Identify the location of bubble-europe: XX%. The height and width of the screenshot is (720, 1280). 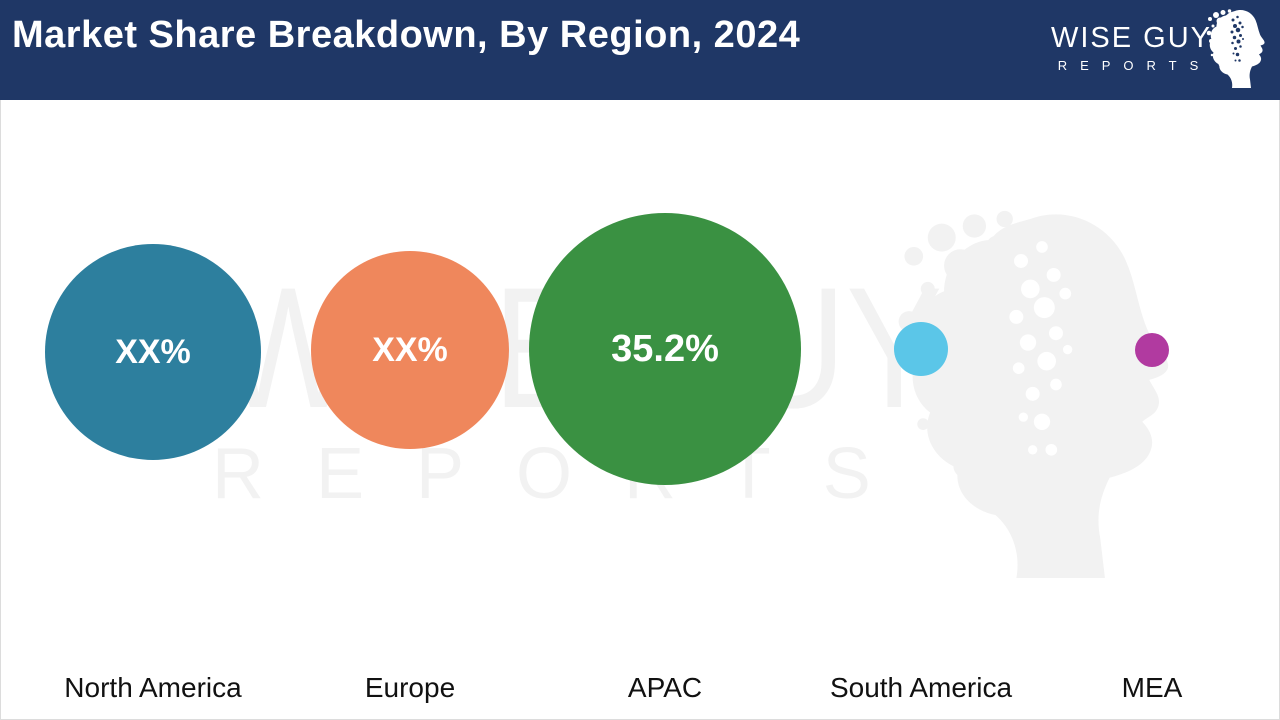
(410, 350).